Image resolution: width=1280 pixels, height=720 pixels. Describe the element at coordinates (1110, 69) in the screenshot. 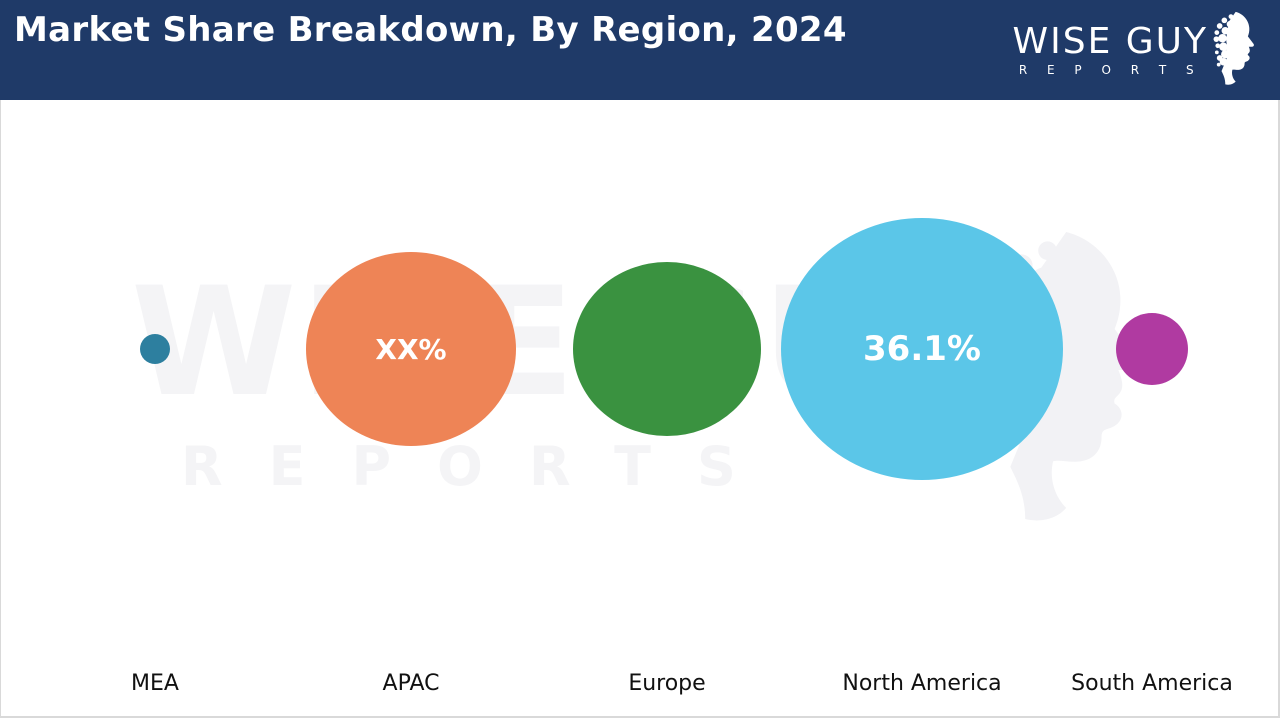

I see `logo-subtitle: R E P O R T S` at that location.